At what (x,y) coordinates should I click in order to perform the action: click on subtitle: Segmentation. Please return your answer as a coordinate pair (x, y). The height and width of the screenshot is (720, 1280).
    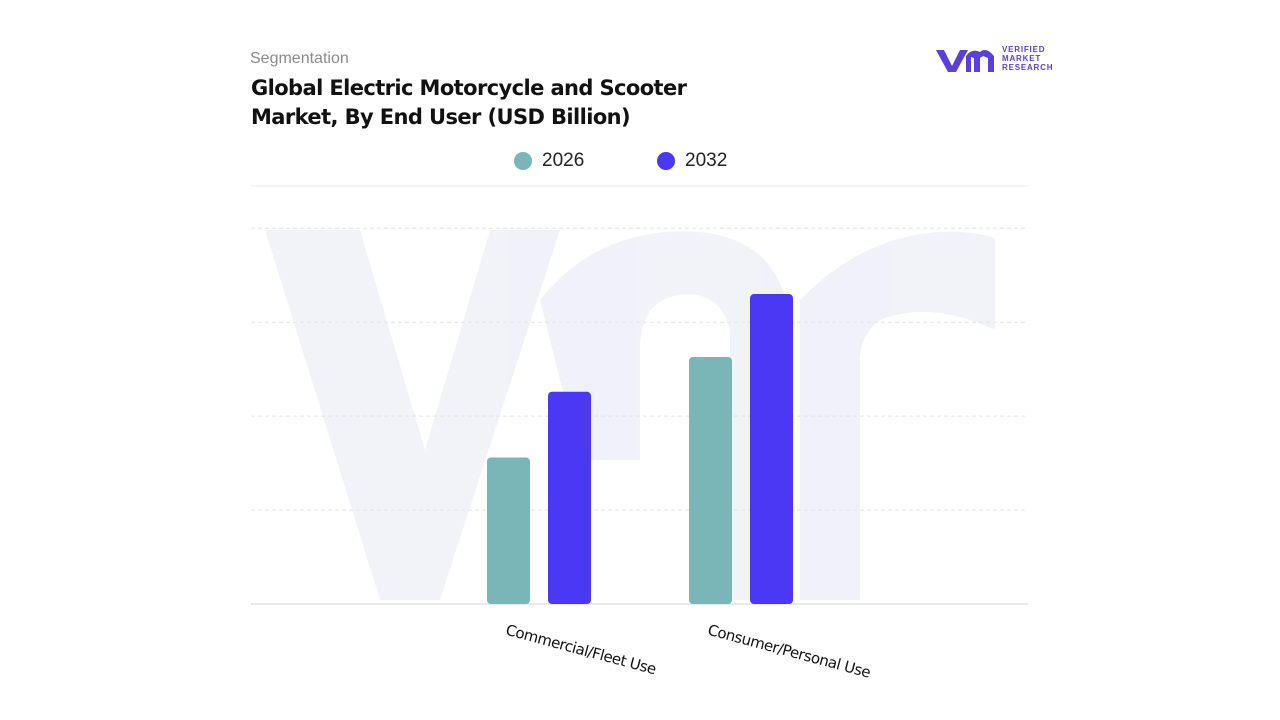
    Looking at the image, I should click on (299, 58).